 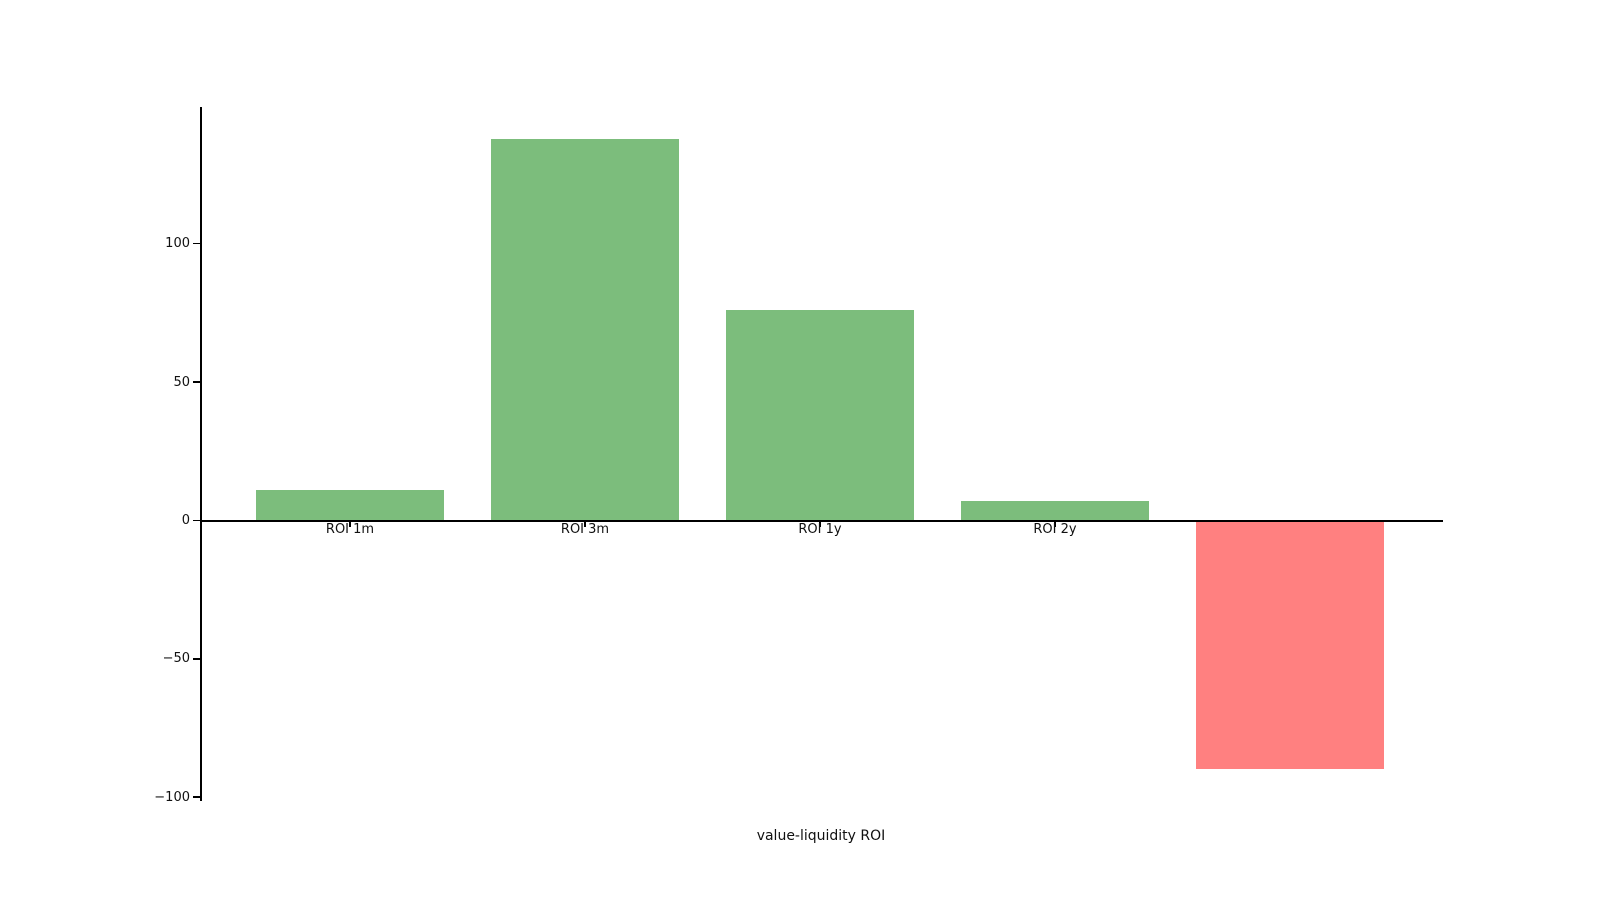 I want to click on y-tick-label: 100, so click(x=177, y=244).